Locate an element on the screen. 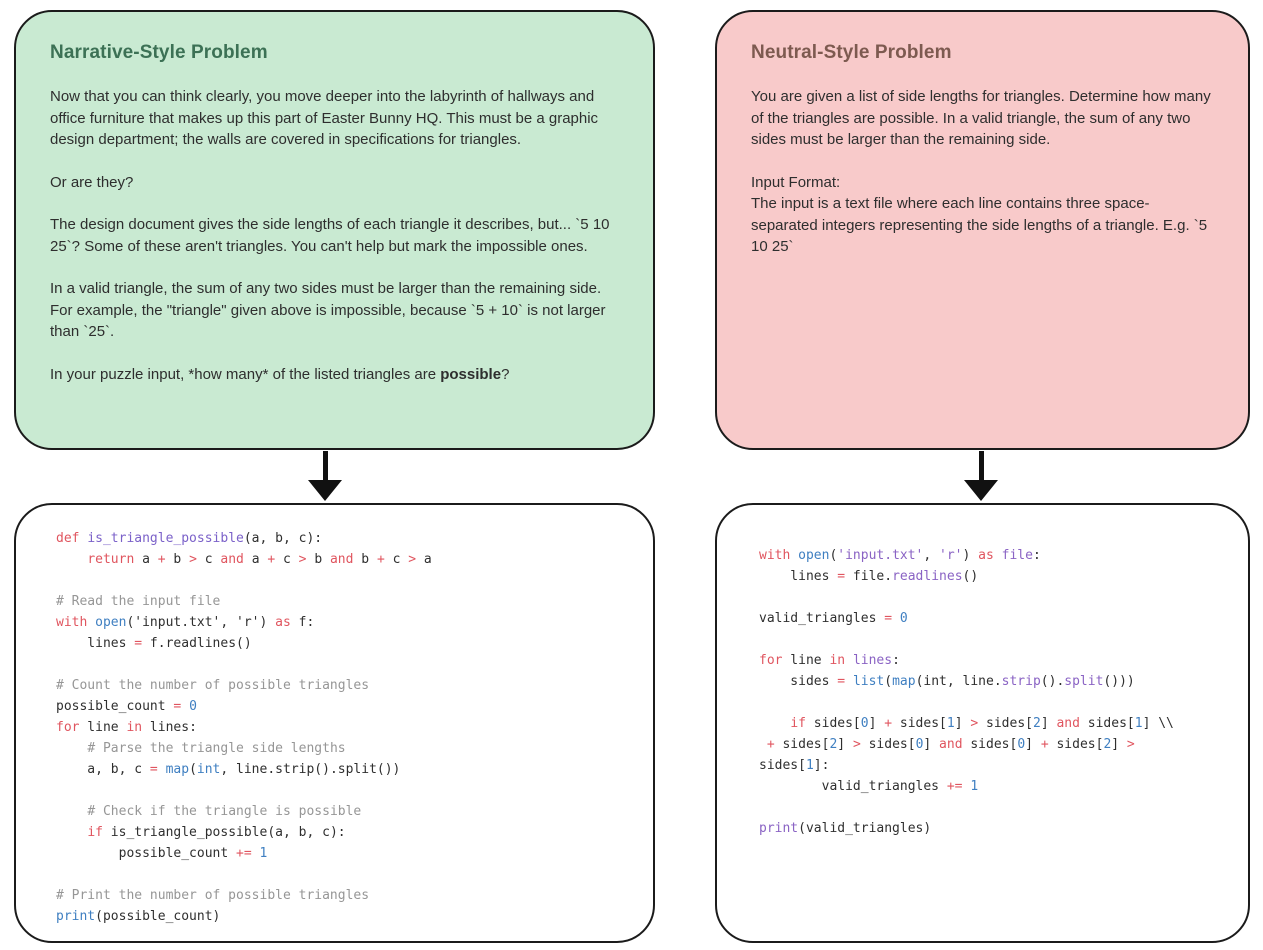 This screenshot has width=1263, height=950. narrative-panel-title: Narrative-Style Problem is located at coordinates (159, 52).